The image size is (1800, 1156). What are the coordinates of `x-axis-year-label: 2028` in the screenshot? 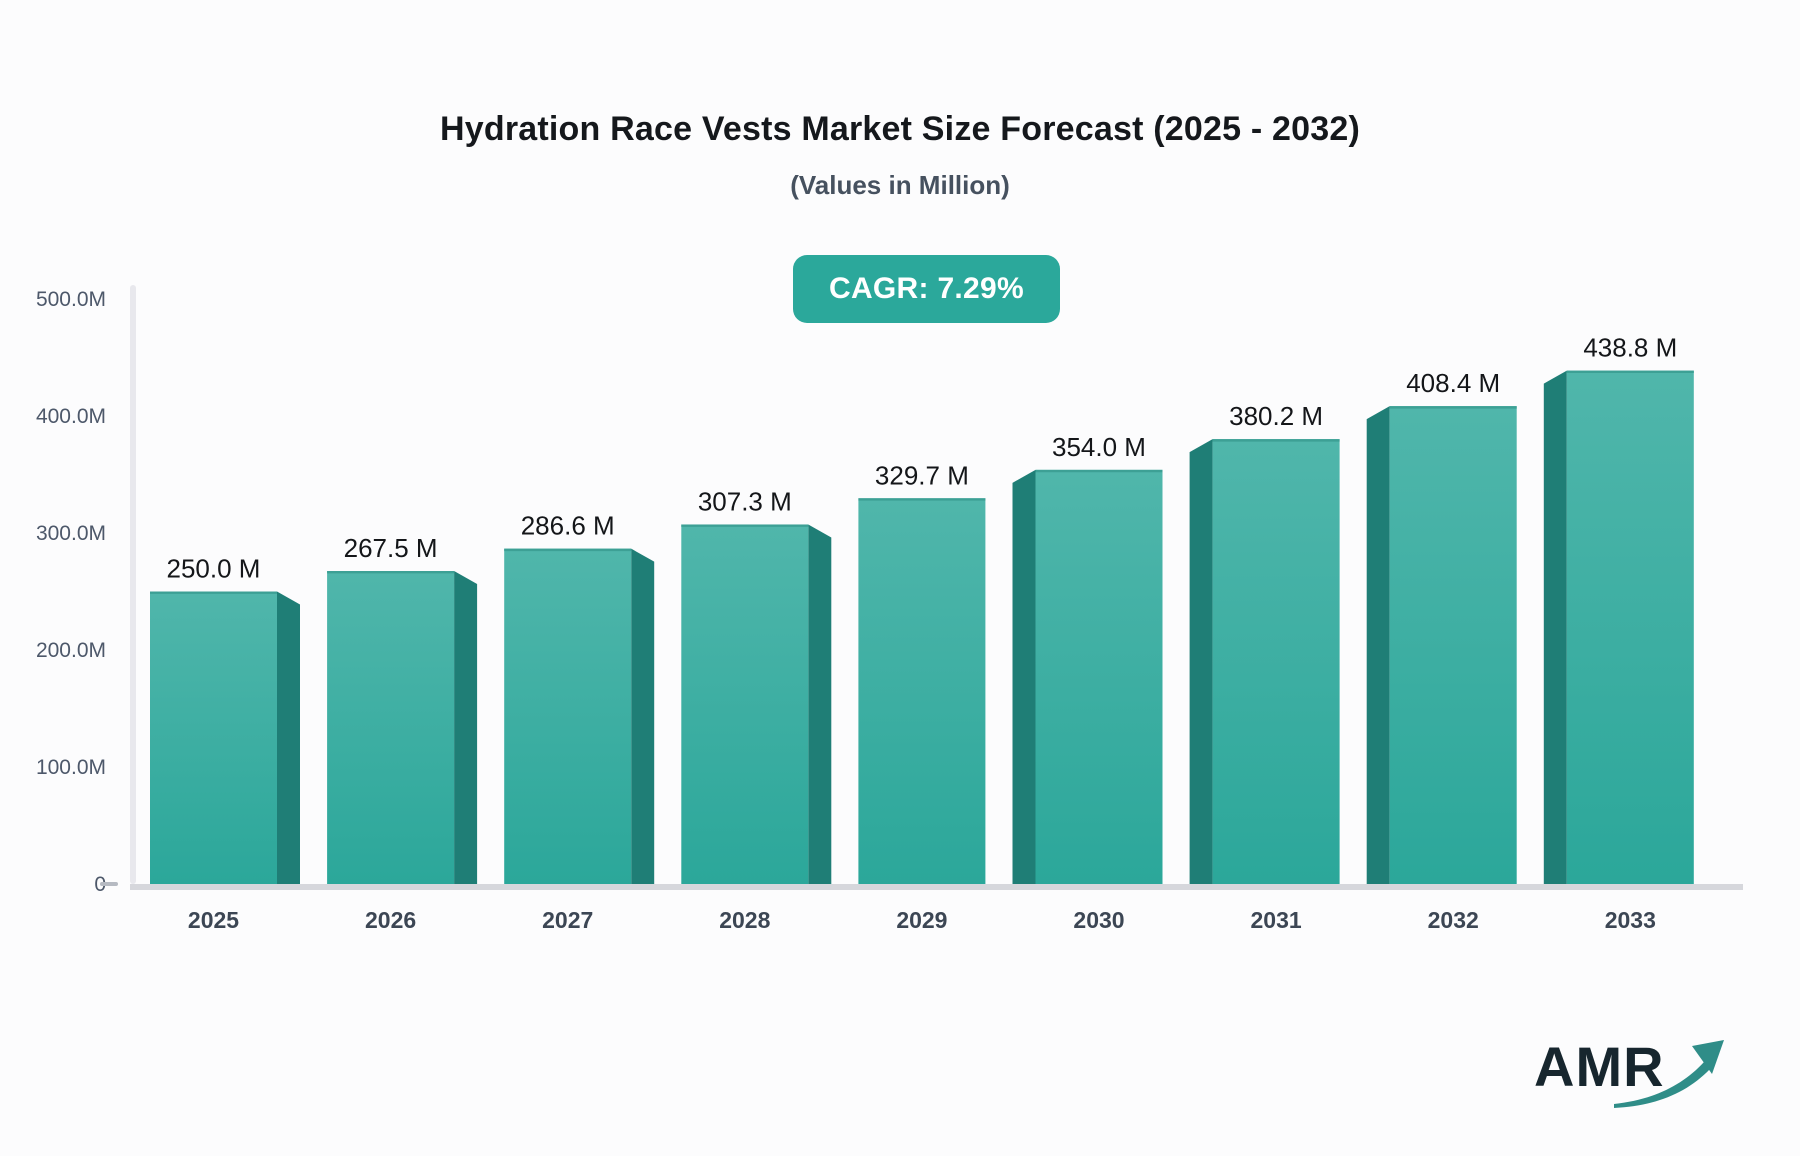 It's located at (744, 920).